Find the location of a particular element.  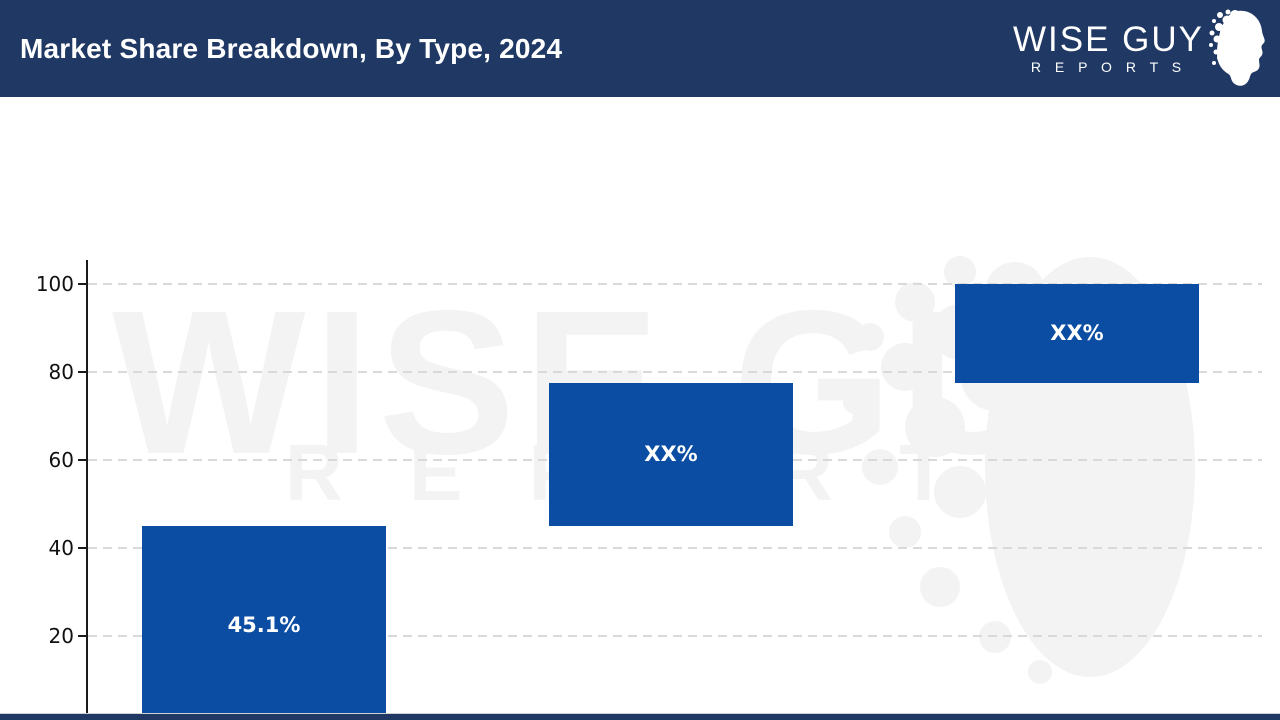

y-axis-line is located at coordinates (87, 486).